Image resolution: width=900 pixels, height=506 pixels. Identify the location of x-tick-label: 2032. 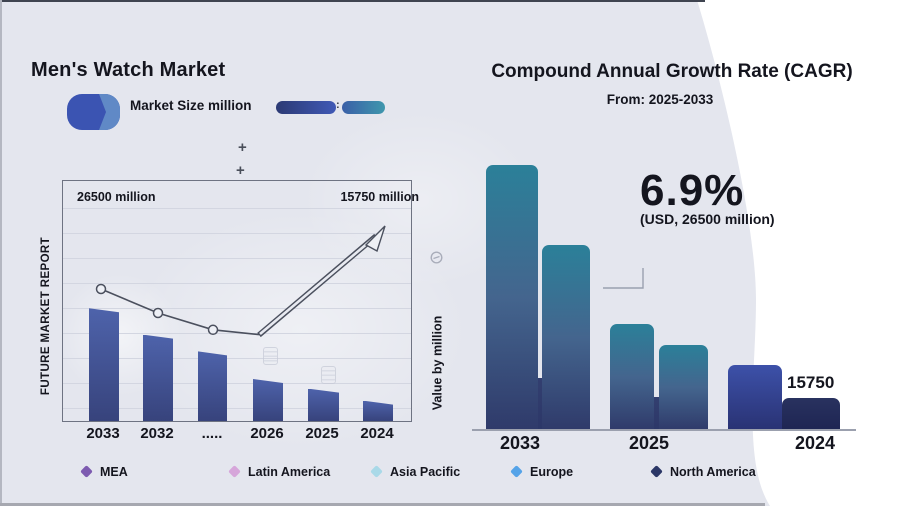
(157, 433).